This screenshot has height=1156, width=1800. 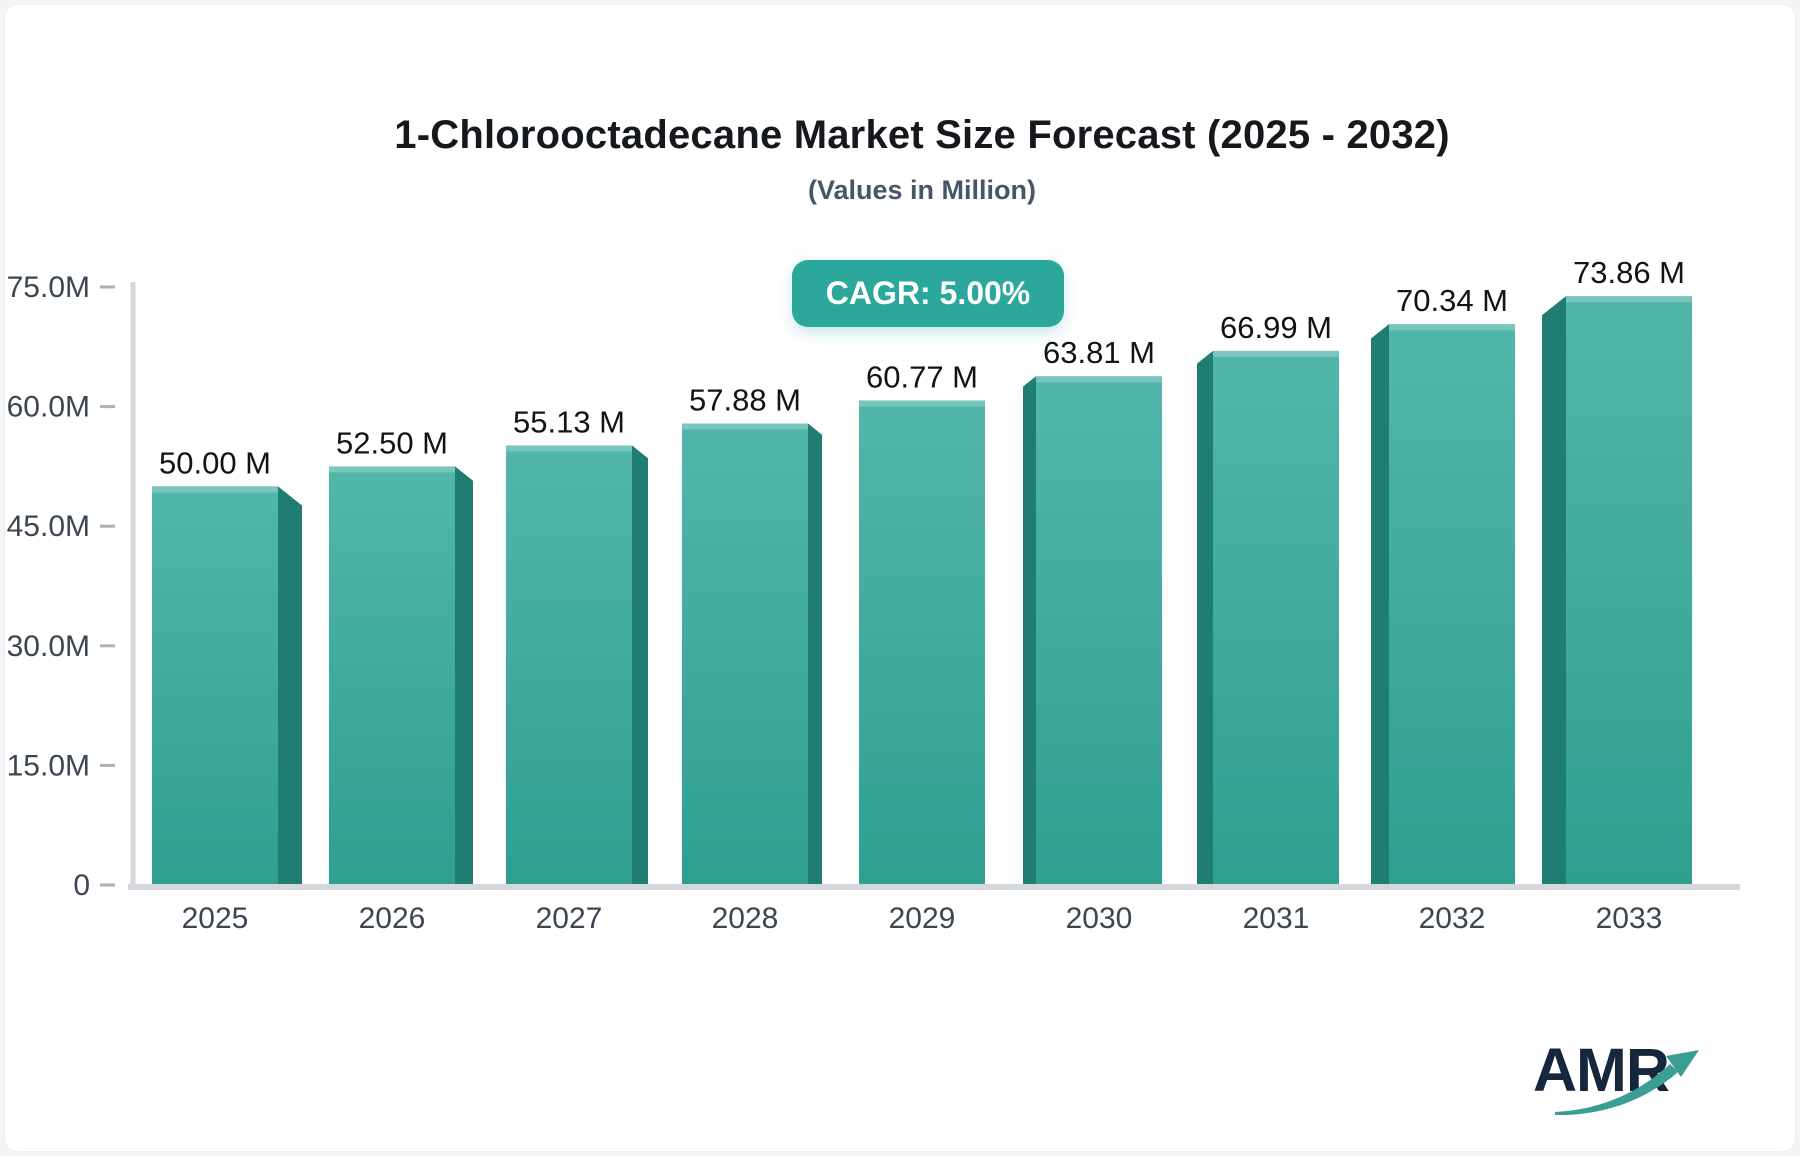 I want to click on bar-side-2025, so click(x=290, y=685).